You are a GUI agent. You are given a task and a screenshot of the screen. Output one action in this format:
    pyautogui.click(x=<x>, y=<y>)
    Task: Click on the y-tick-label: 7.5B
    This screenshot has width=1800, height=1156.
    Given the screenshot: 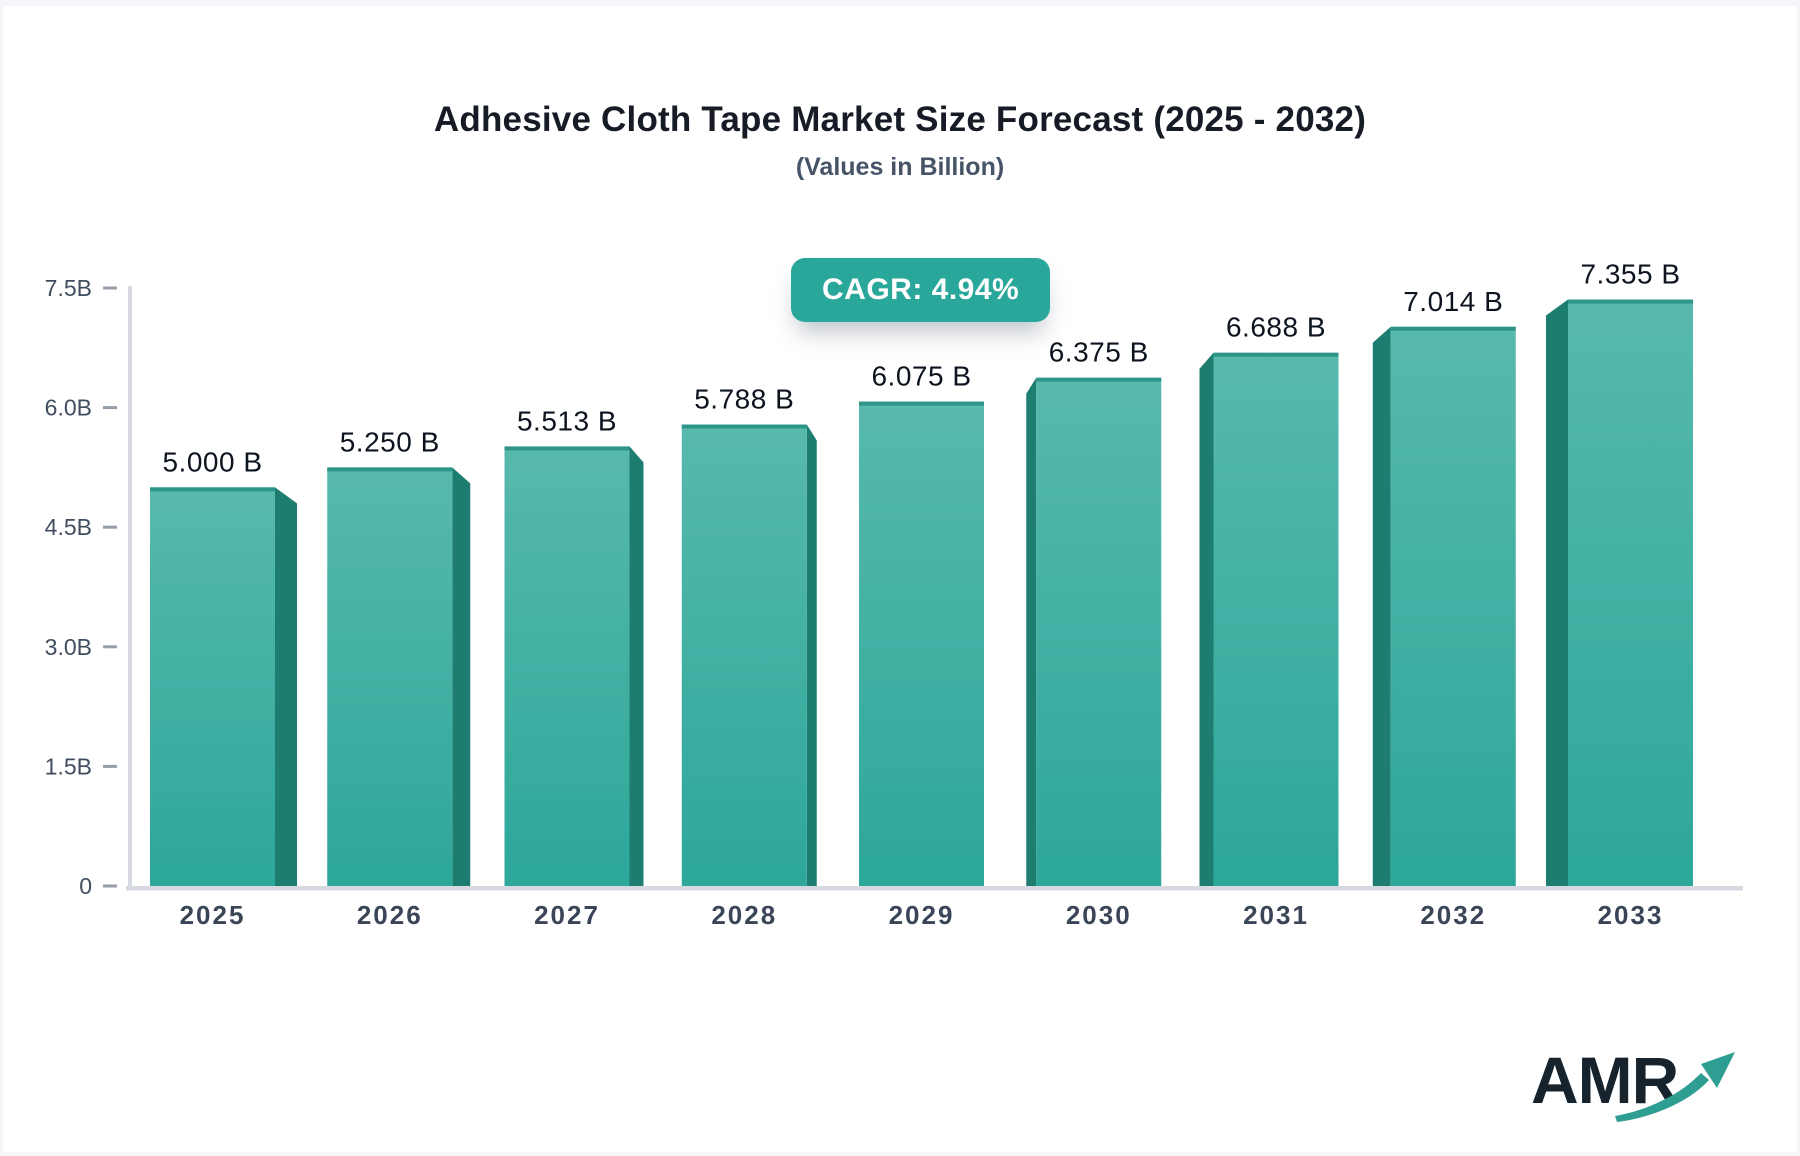 What is the action you would take?
    pyautogui.click(x=68, y=288)
    